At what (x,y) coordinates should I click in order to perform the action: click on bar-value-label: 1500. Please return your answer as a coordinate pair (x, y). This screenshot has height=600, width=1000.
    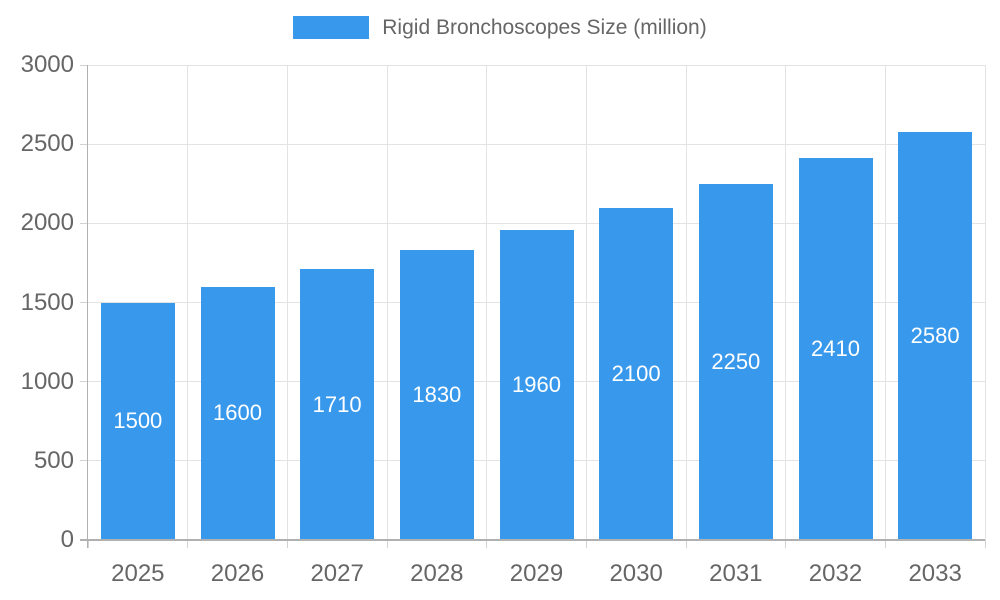
    Looking at the image, I should click on (138, 421).